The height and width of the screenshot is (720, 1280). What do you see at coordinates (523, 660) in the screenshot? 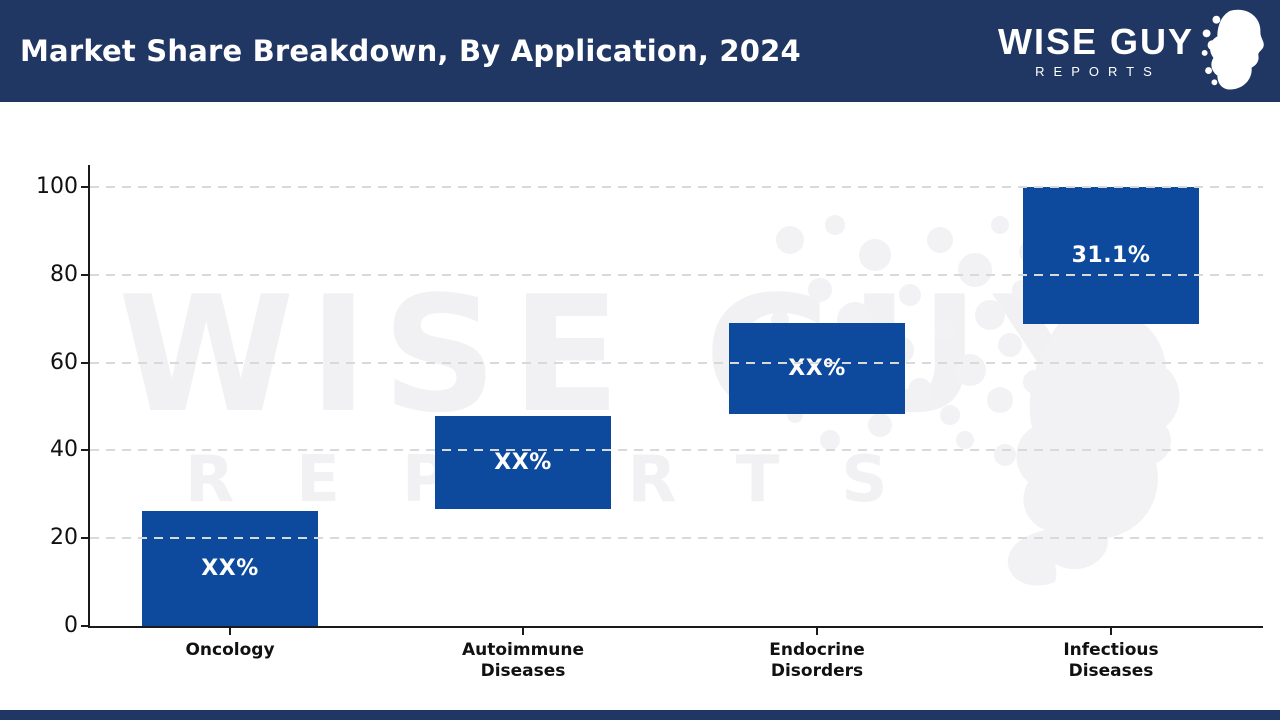
I see `x-category-label-2: Autoimmune Diseases` at bounding box center [523, 660].